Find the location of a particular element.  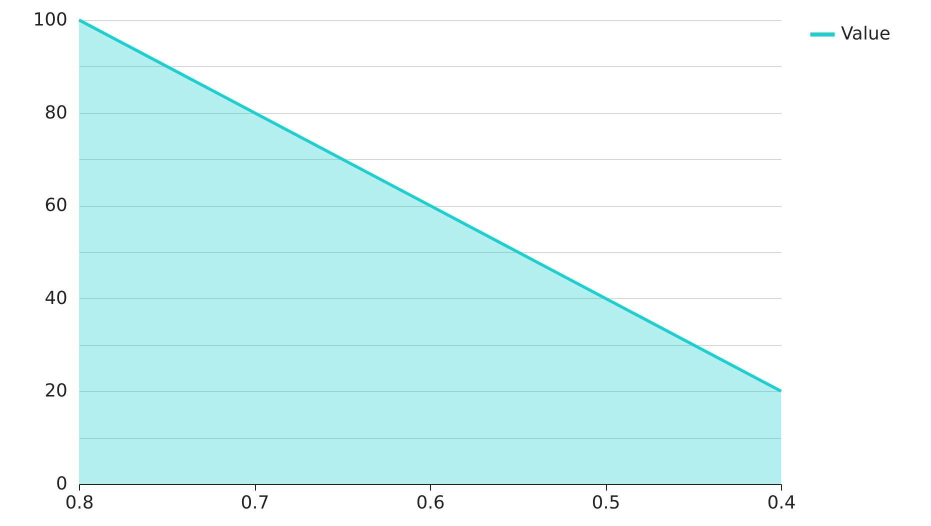

x-tick-label: 0.7 is located at coordinates (255, 503).